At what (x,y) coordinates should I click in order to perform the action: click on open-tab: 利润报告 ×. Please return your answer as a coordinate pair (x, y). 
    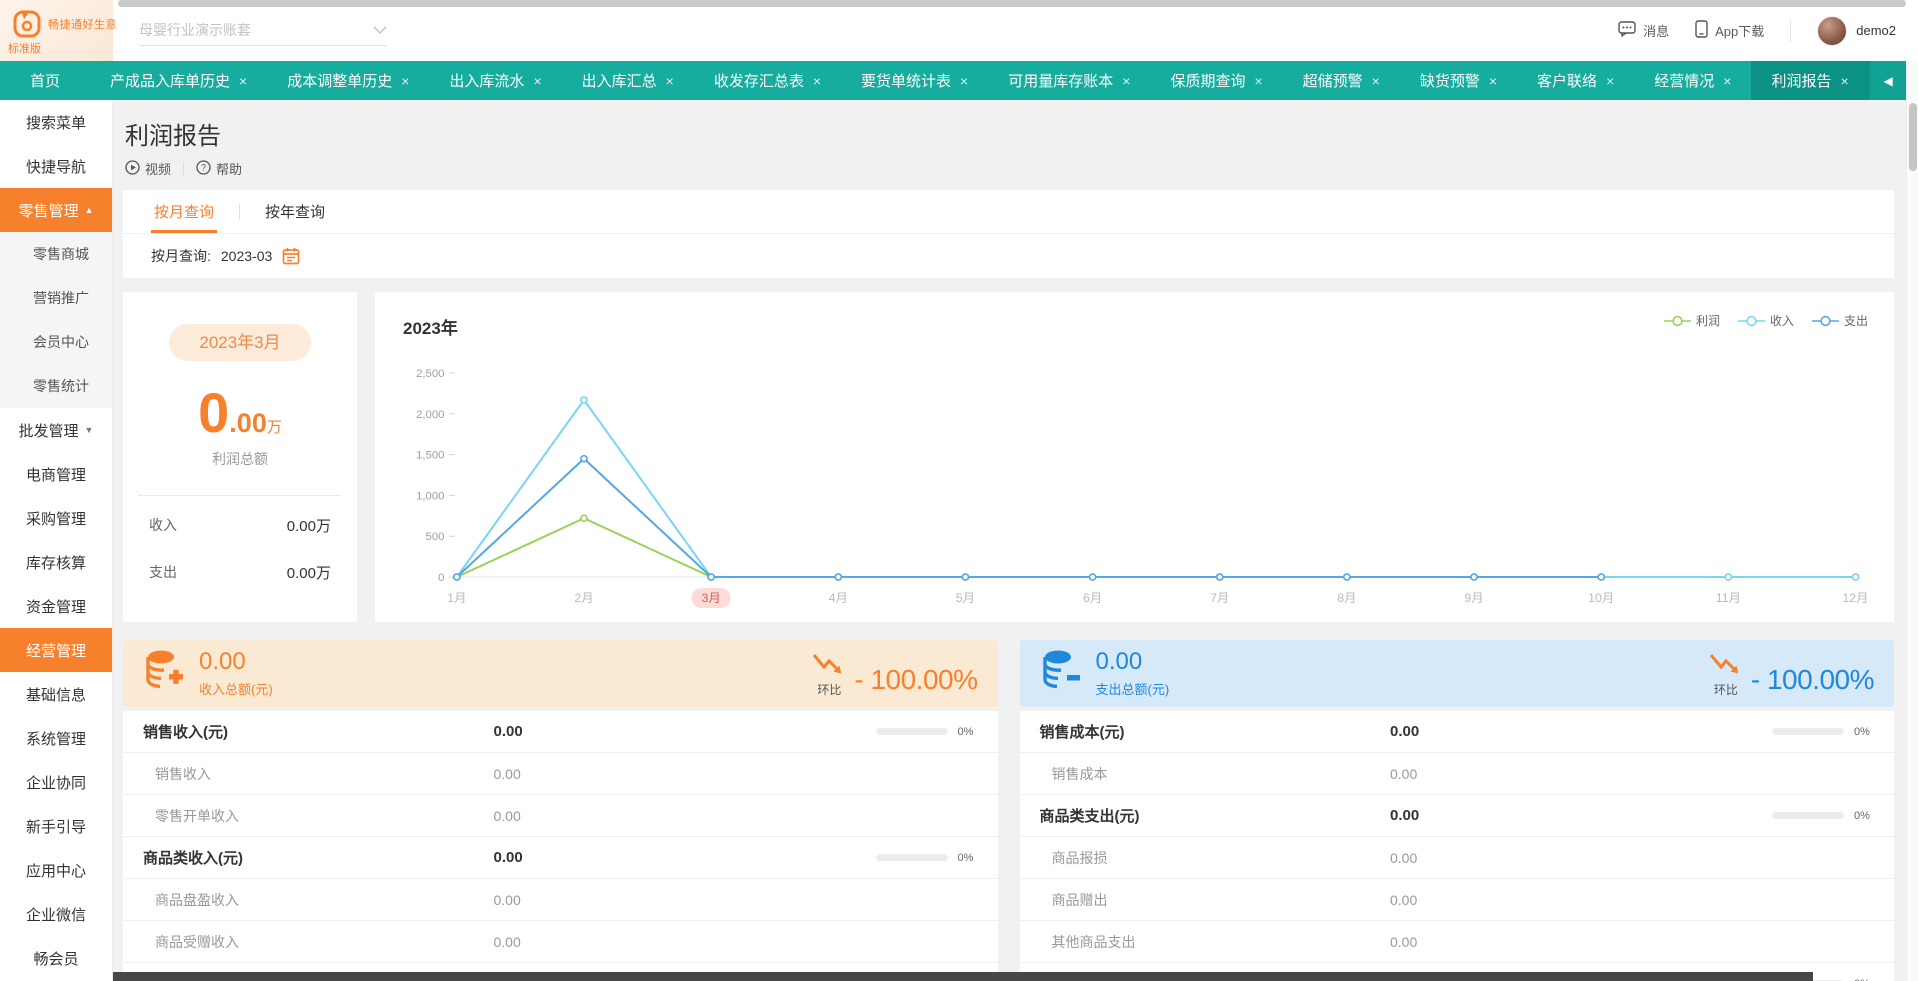
    Looking at the image, I should click on (1810, 80).